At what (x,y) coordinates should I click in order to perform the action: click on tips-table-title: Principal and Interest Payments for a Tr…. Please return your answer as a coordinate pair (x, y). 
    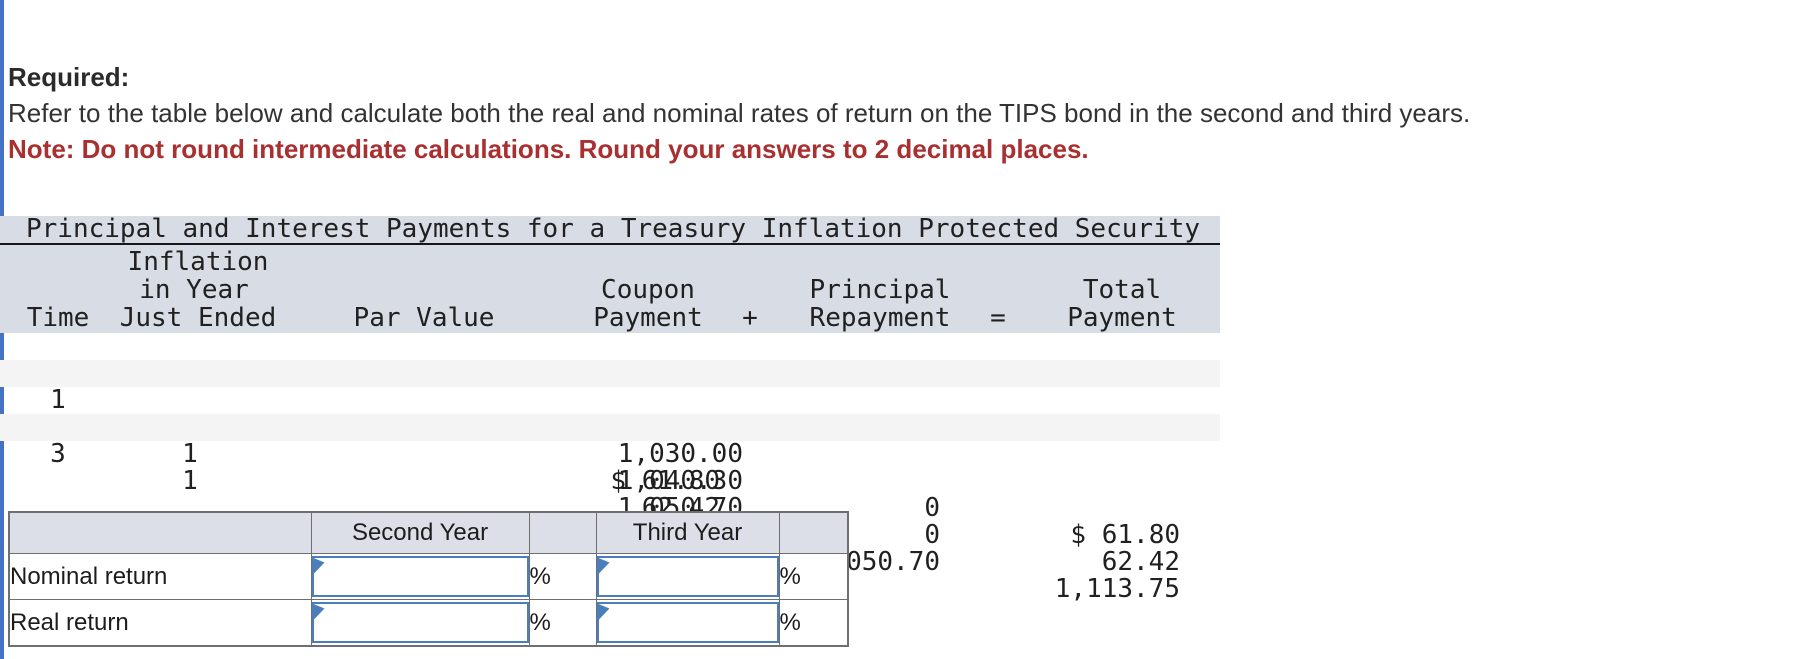
    Looking at the image, I should click on (610, 230).